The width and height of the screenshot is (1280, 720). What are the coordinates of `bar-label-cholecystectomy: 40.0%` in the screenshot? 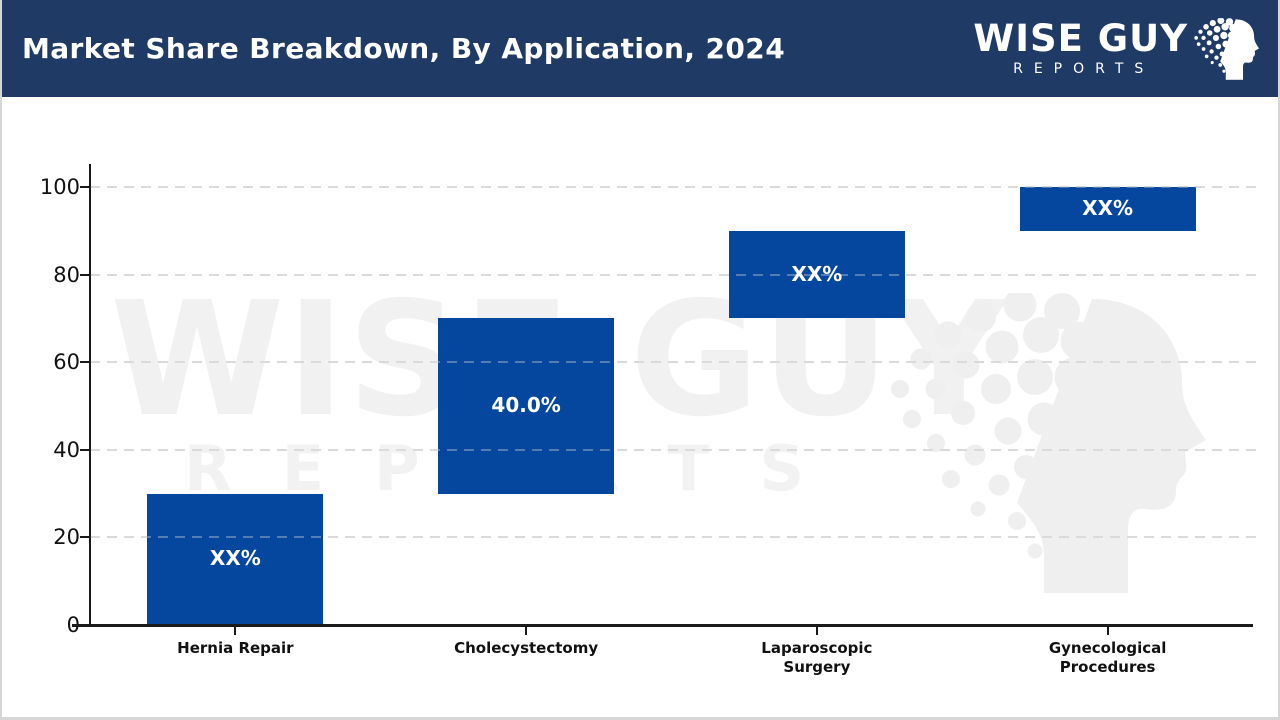 It's located at (526, 405).